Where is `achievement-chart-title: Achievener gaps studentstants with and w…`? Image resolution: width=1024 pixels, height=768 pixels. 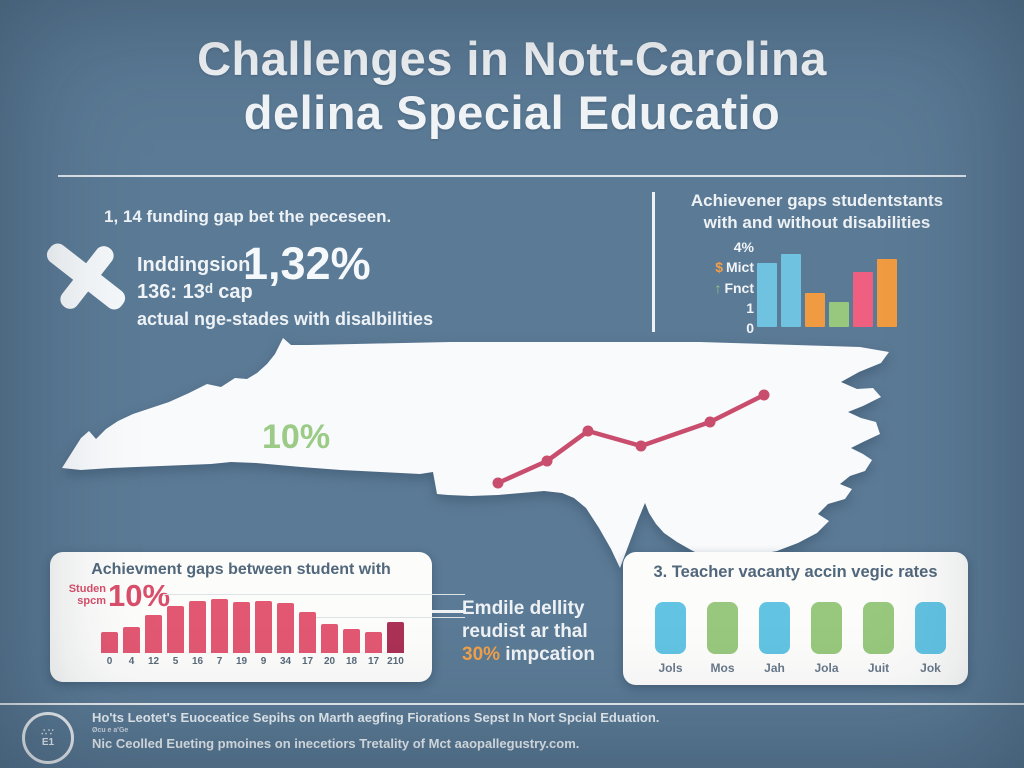 achievement-chart-title: Achievener gaps studentstants with and w… is located at coordinates (817, 212).